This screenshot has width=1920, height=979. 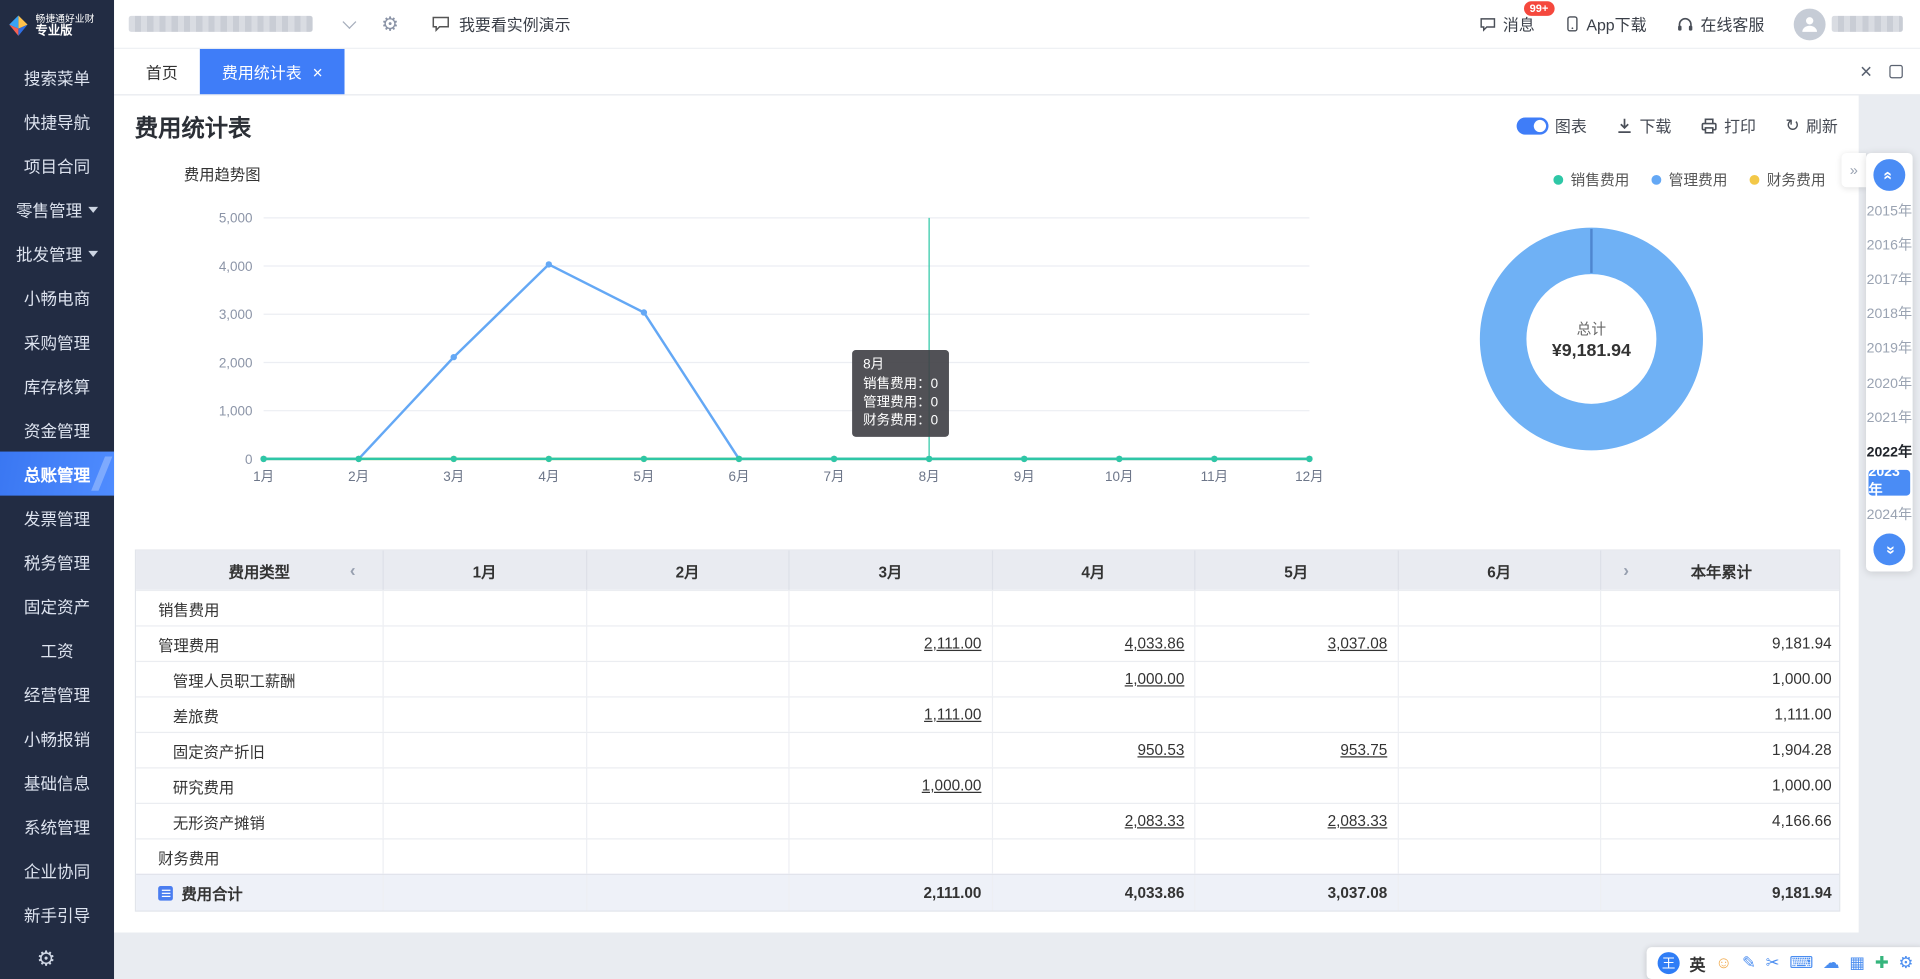 I want to click on next-months-arrow: ›, so click(x=1626, y=570).